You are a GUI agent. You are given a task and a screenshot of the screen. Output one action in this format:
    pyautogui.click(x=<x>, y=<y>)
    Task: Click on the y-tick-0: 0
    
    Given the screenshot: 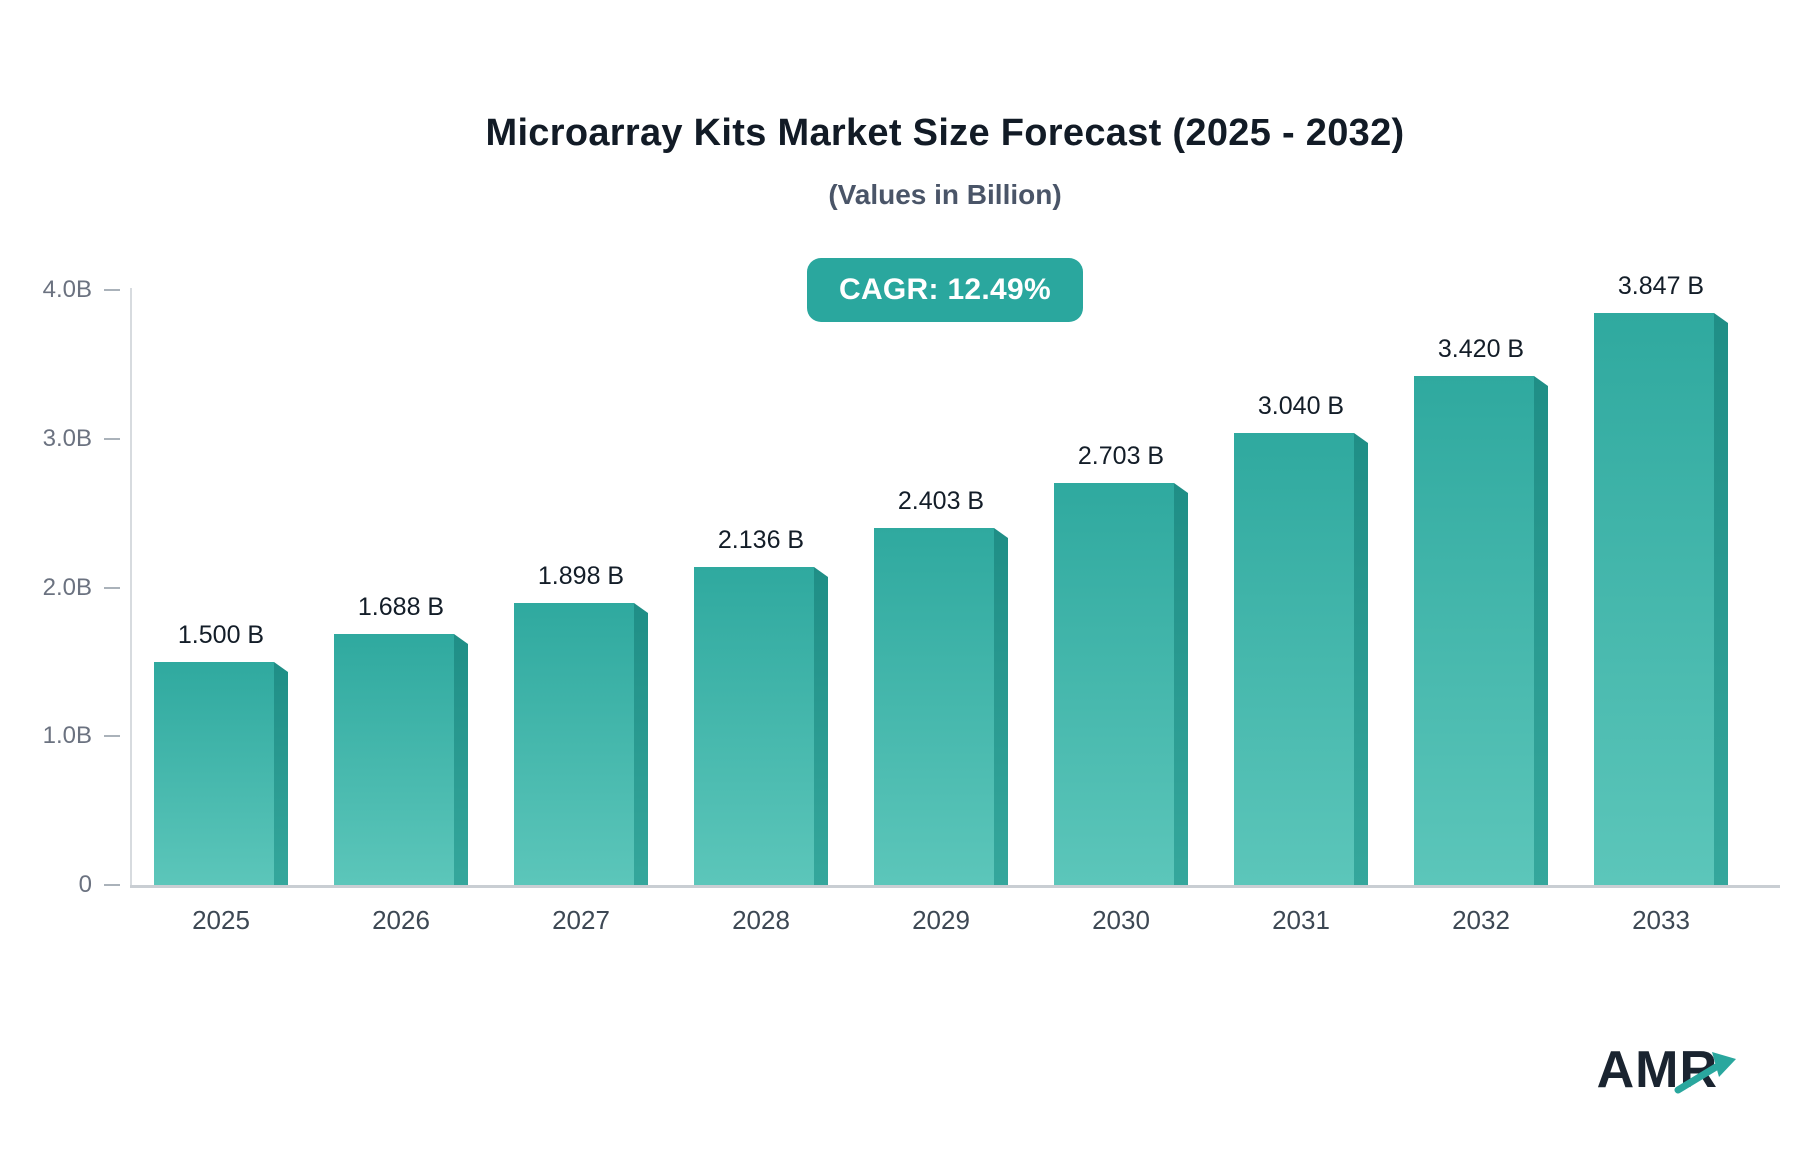 What is the action you would take?
    pyautogui.click(x=99, y=885)
    